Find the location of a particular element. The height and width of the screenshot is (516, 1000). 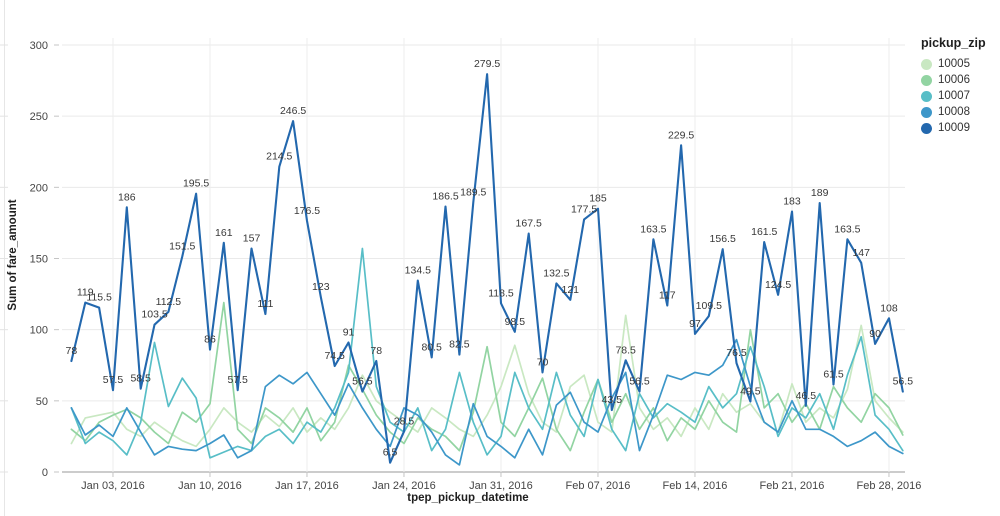

data-label: 61.5 is located at coordinates (833, 374).